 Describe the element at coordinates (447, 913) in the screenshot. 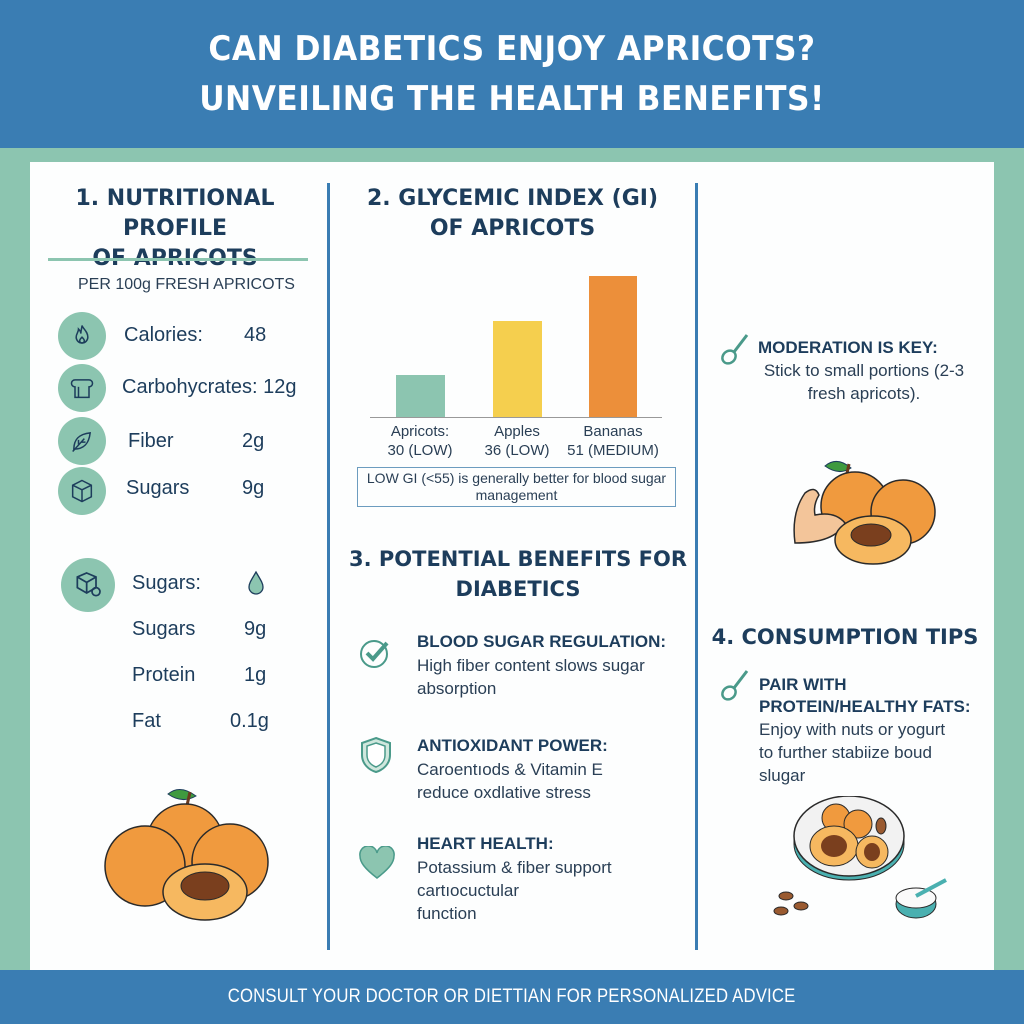

I see `benefit-line: function` at that location.